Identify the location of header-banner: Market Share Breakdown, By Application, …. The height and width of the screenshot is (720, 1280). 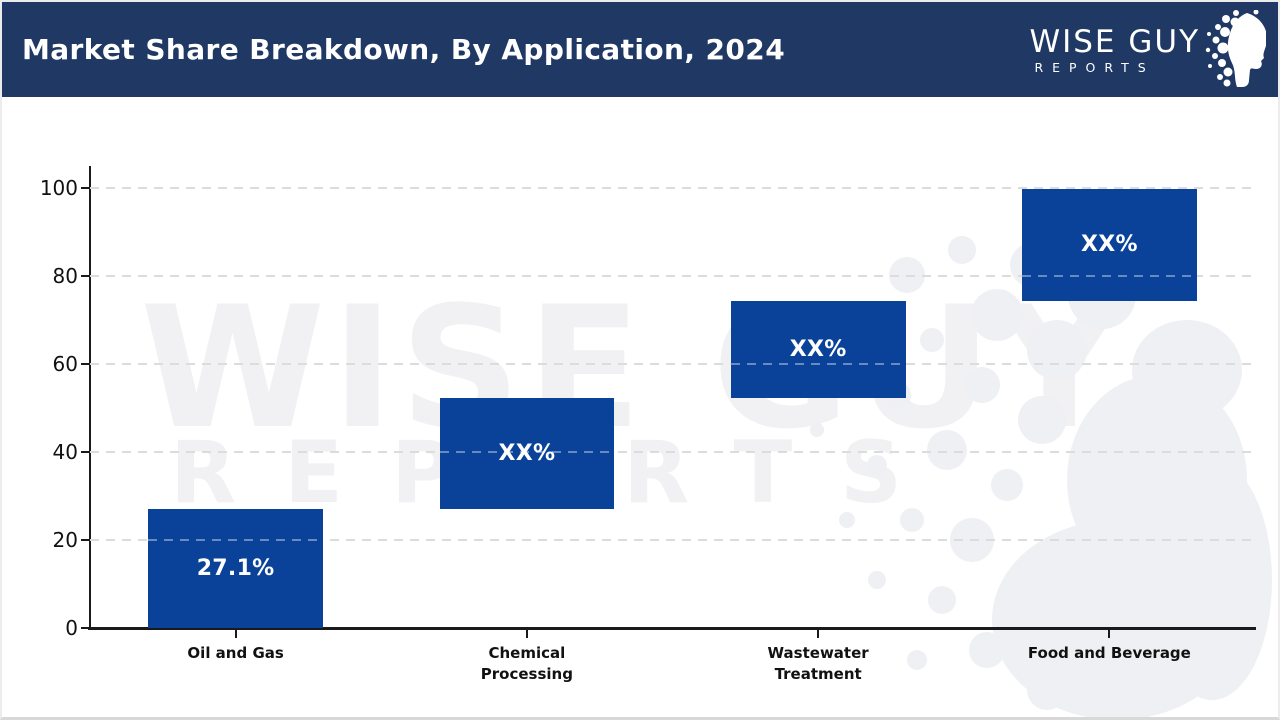
(640, 49).